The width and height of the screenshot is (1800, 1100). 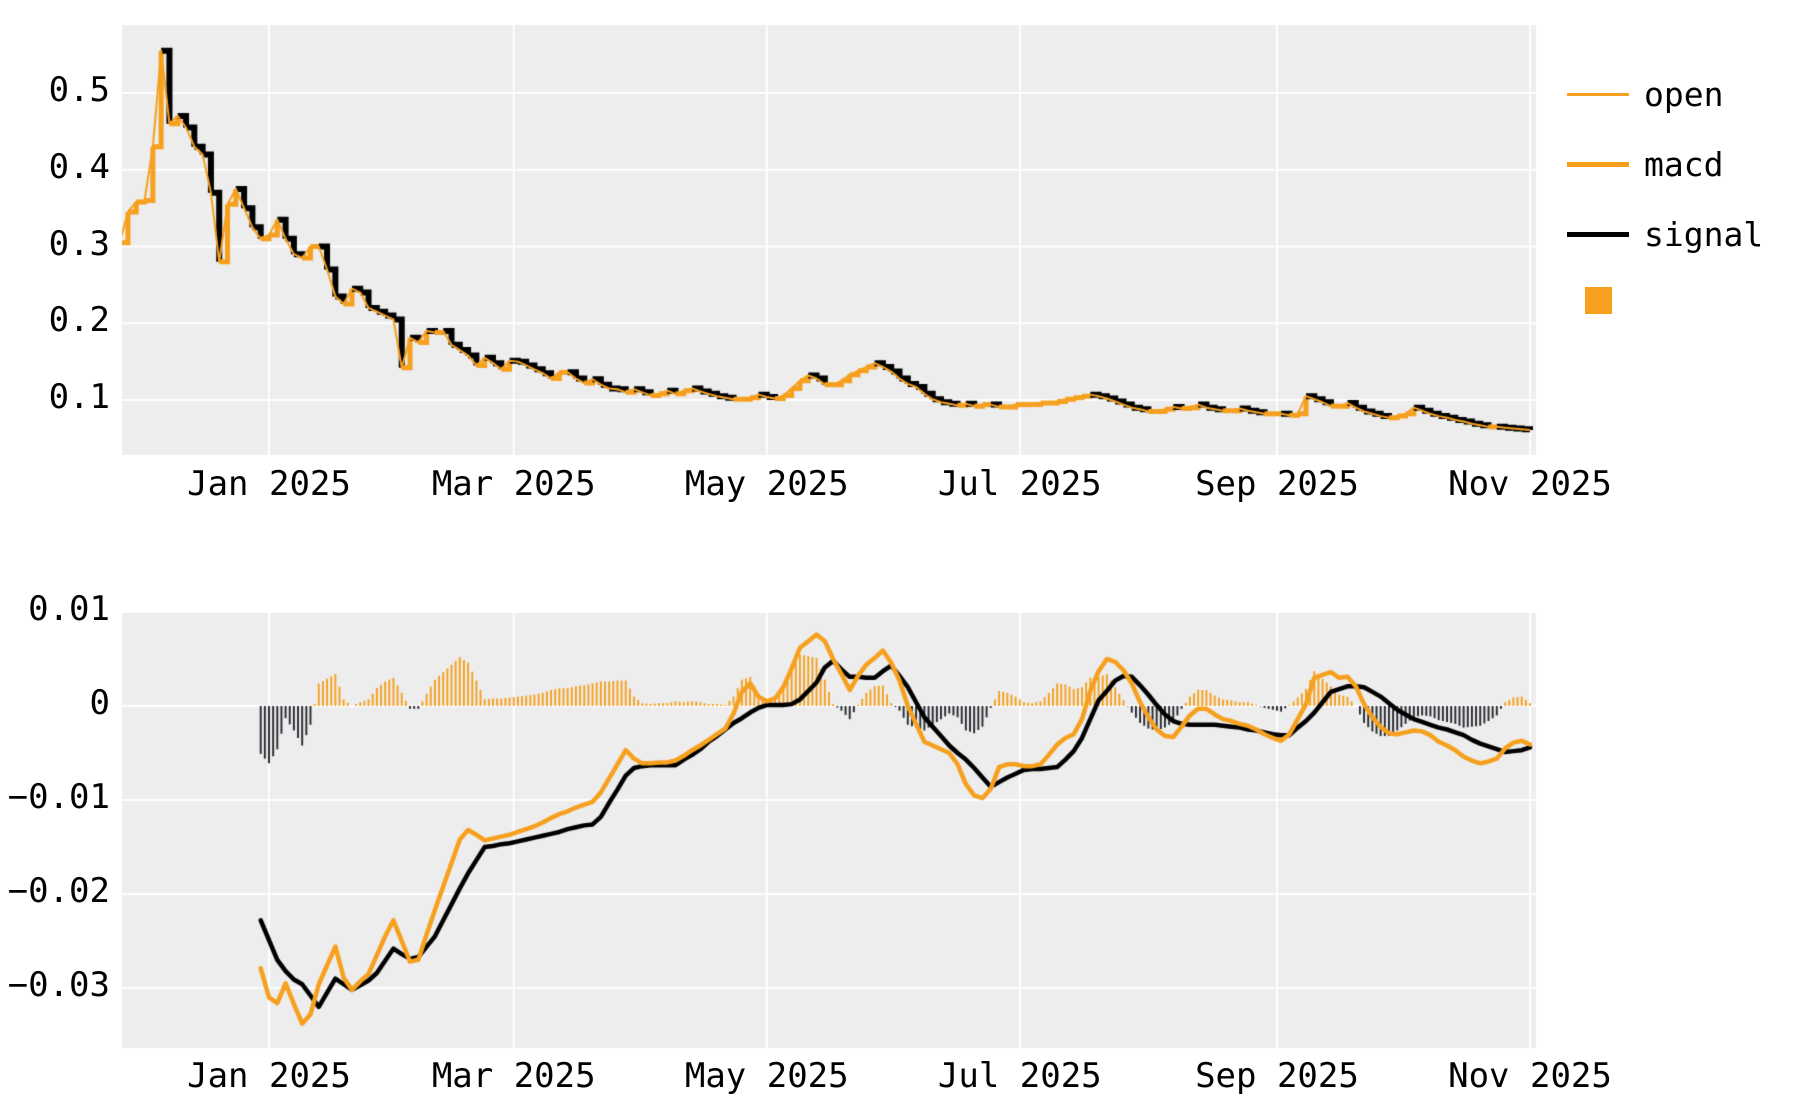 I want to click on legend-item-open: open, so click(x=1642, y=94).